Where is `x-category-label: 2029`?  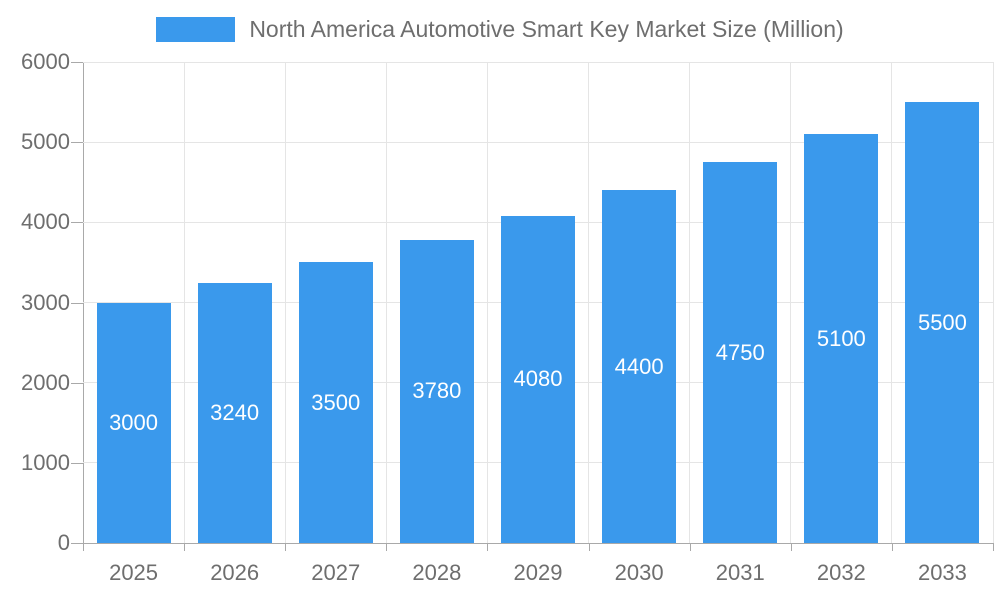 x-category-label: 2029 is located at coordinates (538, 572).